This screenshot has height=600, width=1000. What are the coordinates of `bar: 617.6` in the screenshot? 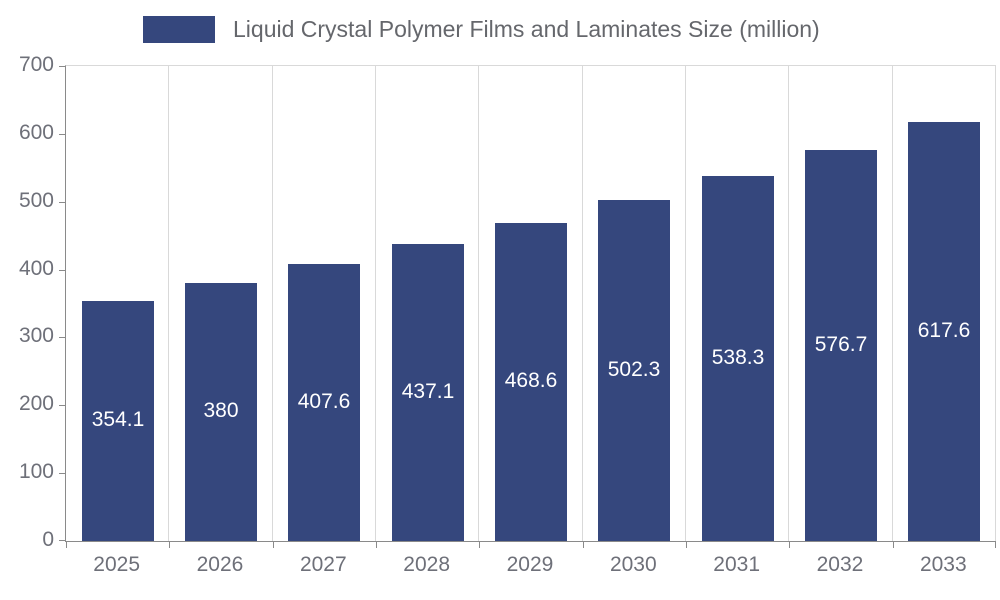 It's located at (944, 331).